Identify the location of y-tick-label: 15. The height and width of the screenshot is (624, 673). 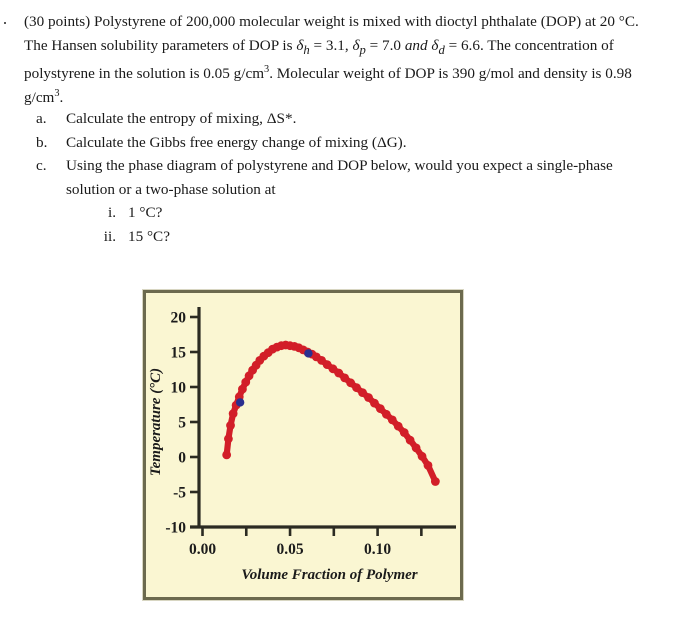
(179, 353).